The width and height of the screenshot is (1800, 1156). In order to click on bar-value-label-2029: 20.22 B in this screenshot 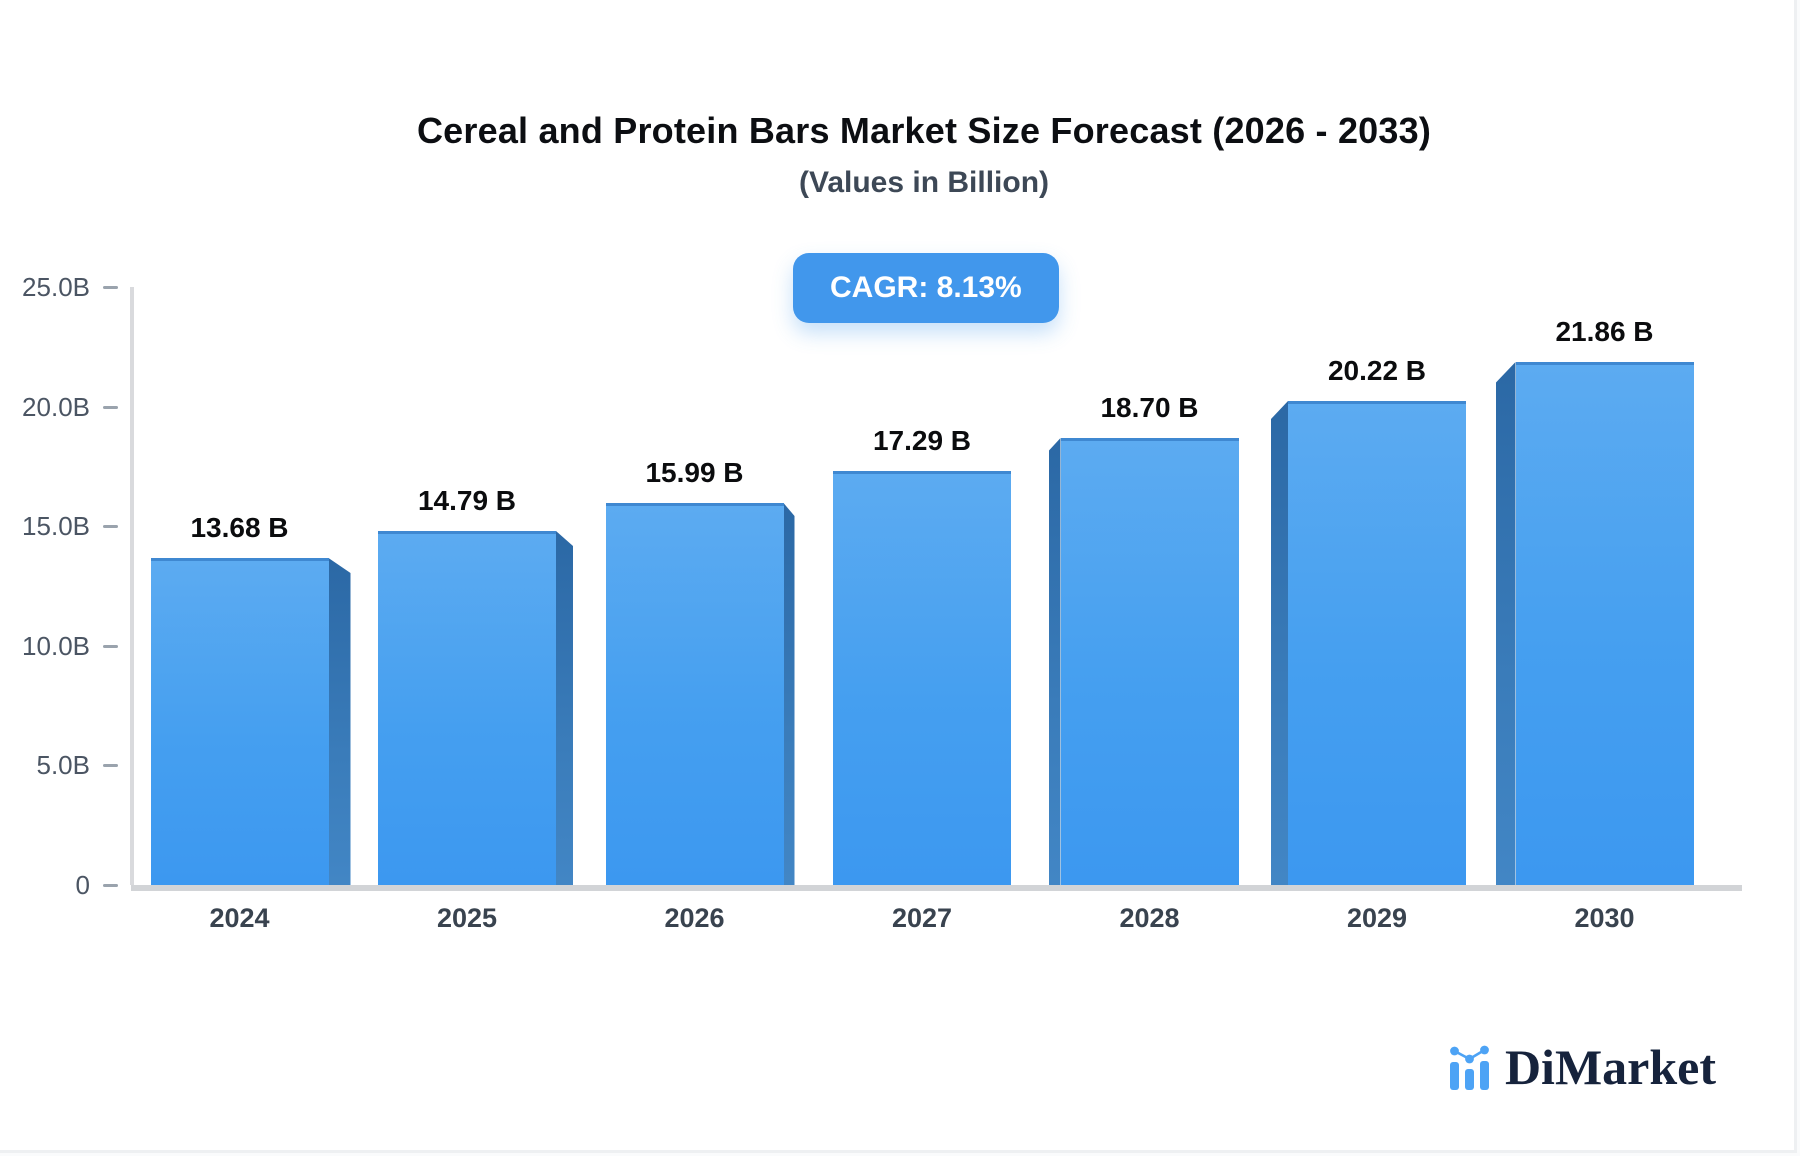, I will do `click(1377, 370)`.